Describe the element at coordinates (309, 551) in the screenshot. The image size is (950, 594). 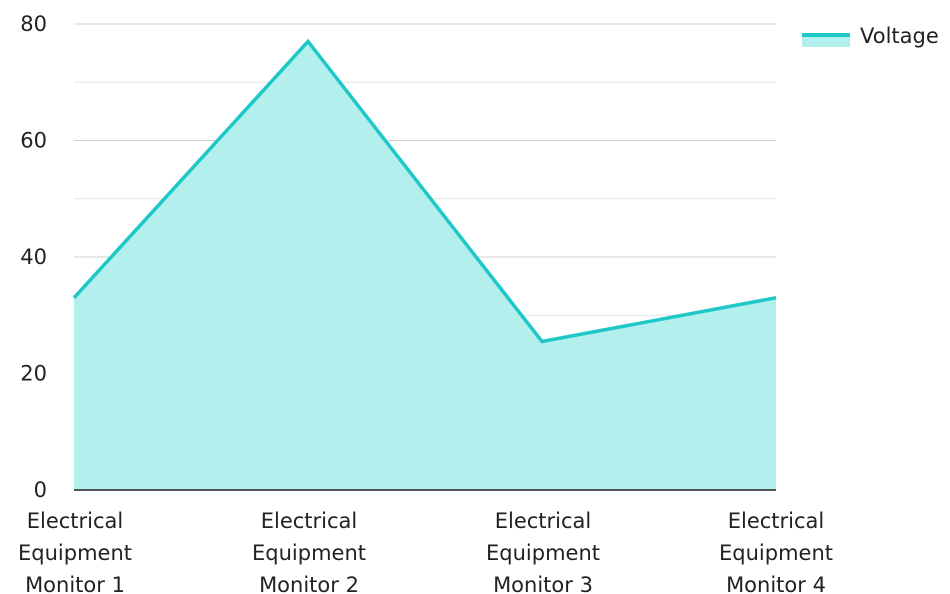
I see `x-category-label-2: Electrical Equipment Monitor 2` at that location.